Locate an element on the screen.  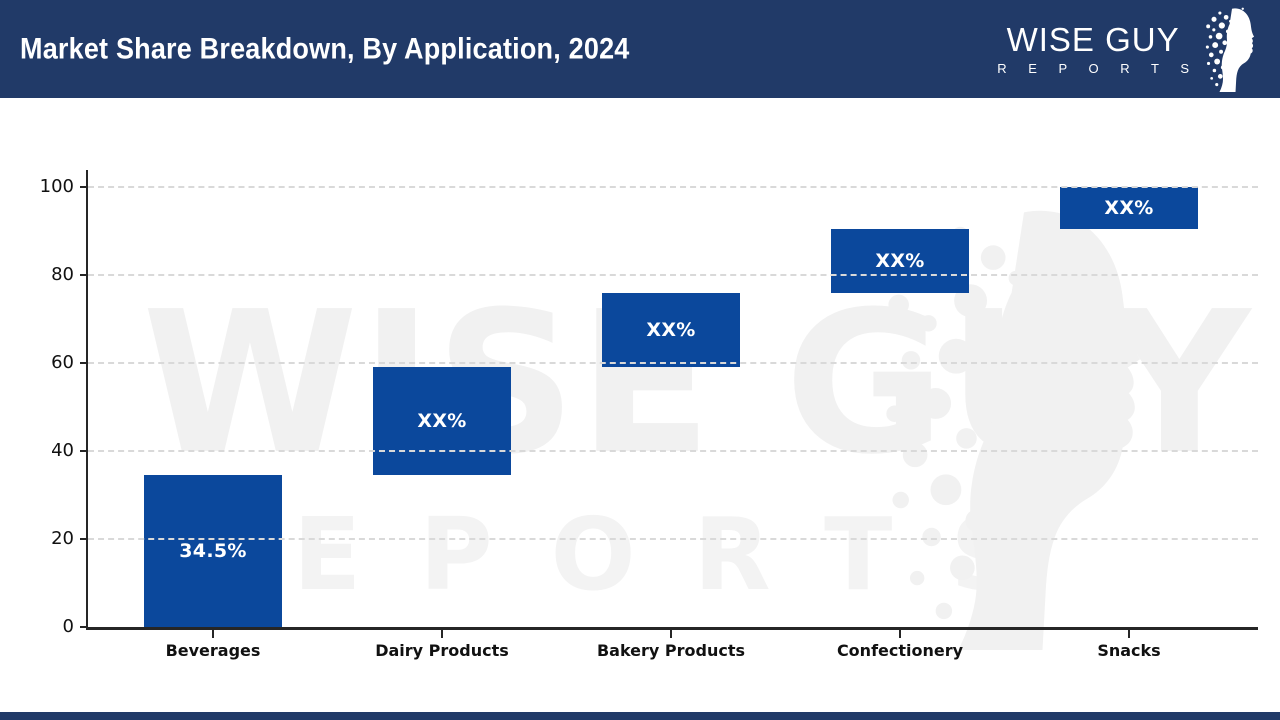
x-axis-category-label: Bakery Products is located at coordinates (671, 650).